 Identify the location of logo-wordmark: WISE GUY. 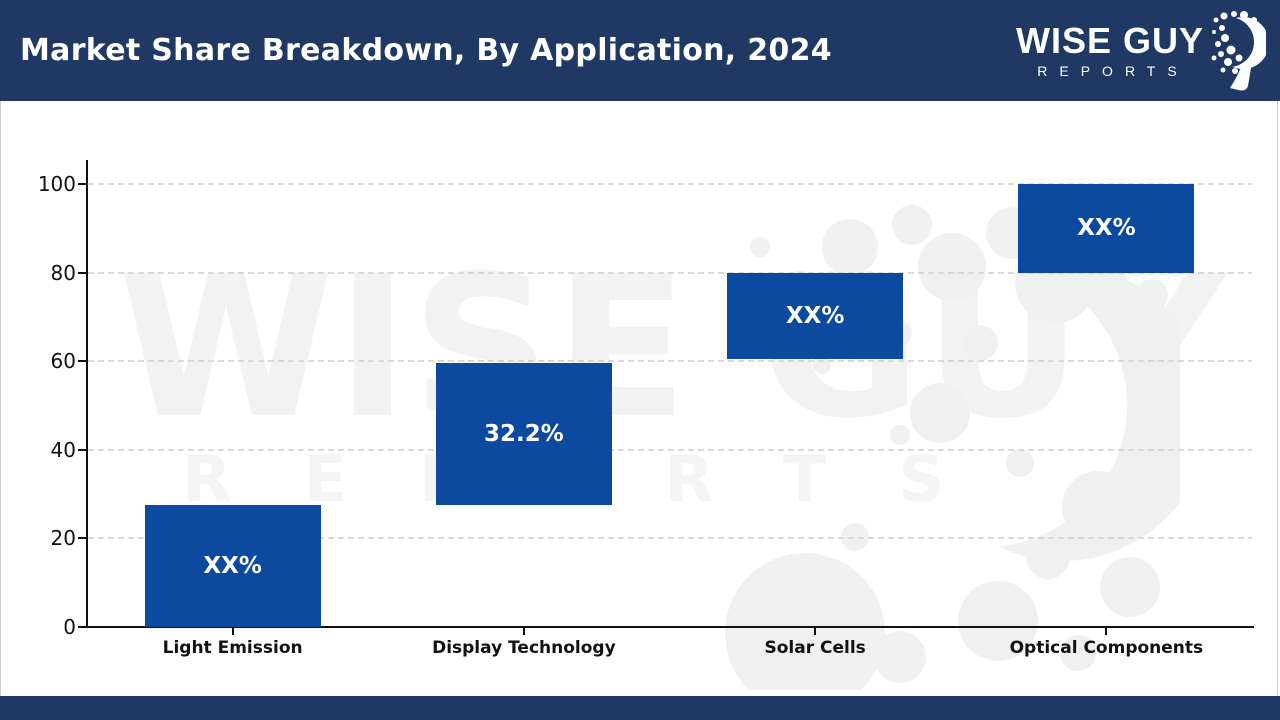
(1109, 40).